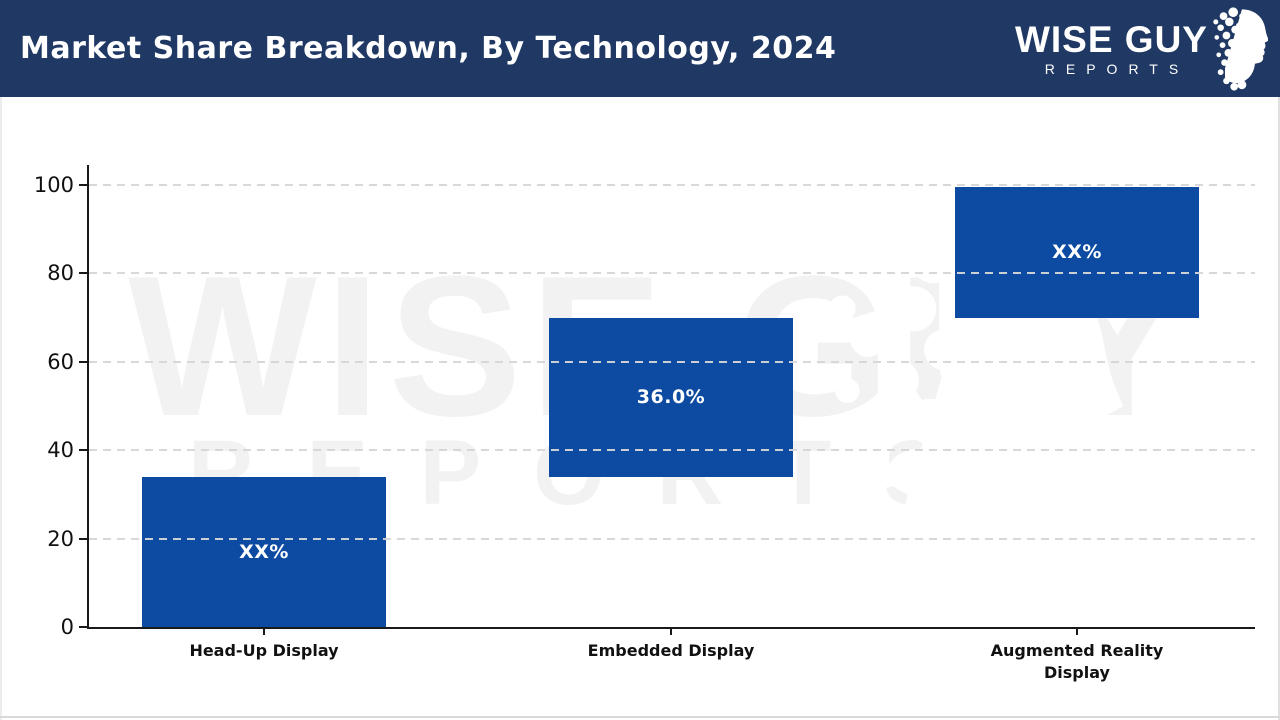 The width and height of the screenshot is (1280, 720). What do you see at coordinates (60, 450) in the screenshot?
I see `y-tick-label: 40` at bounding box center [60, 450].